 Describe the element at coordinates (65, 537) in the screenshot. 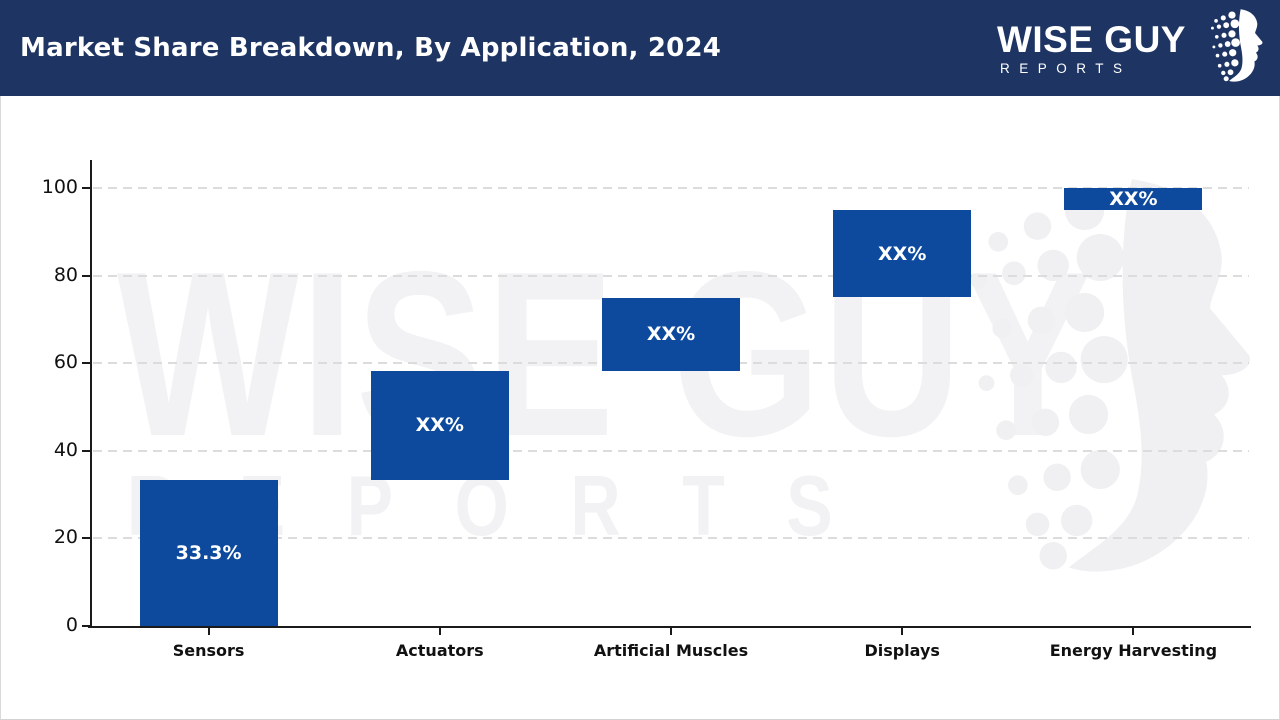

I see `y-axis-tick-label: 20` at that location.